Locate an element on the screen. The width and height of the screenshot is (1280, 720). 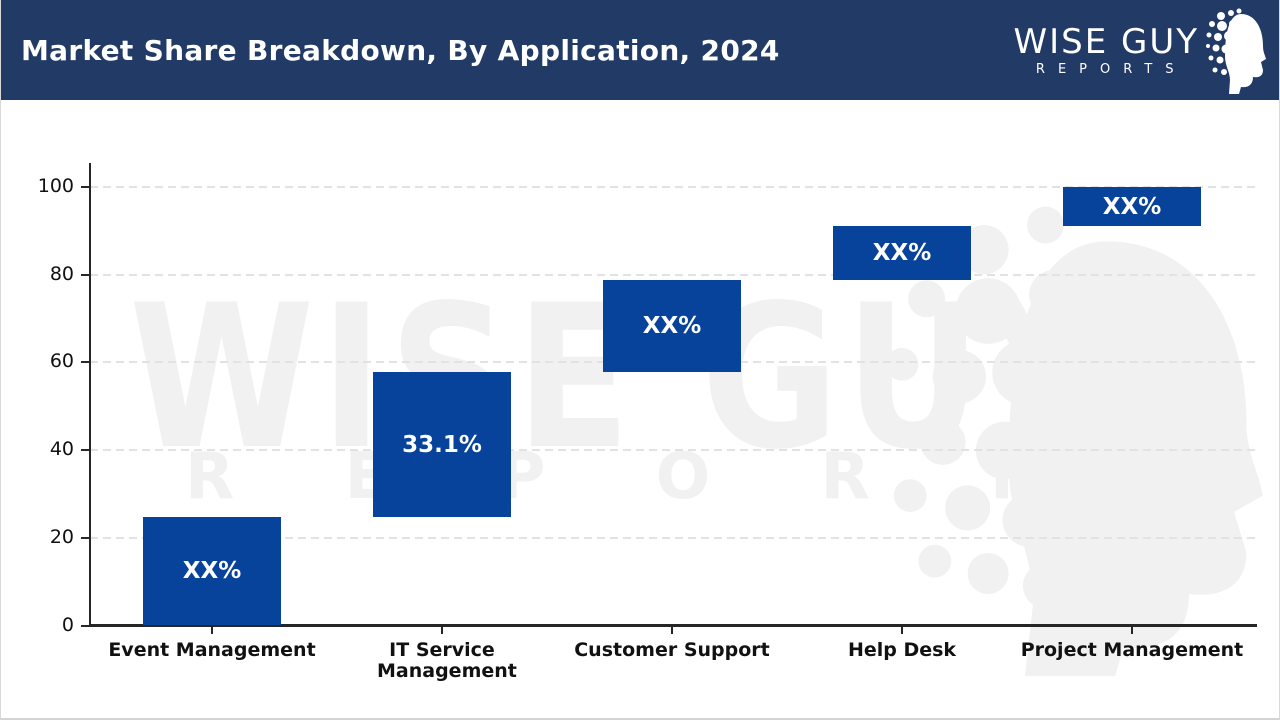
brand-name: WISE GUY is located at coordinates (1106, 41).